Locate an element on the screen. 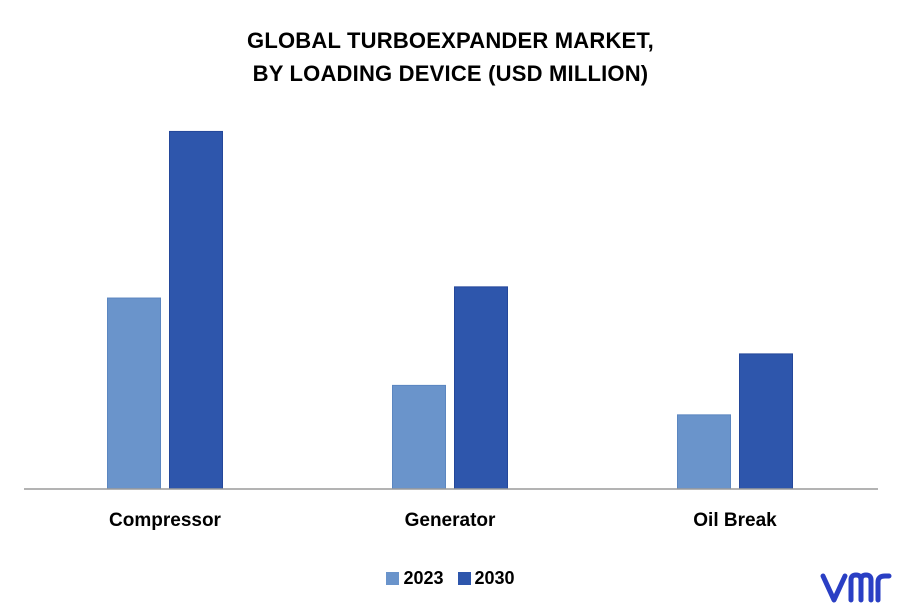  legend-item-2023: 2023 is located at coordinates (415, 578).